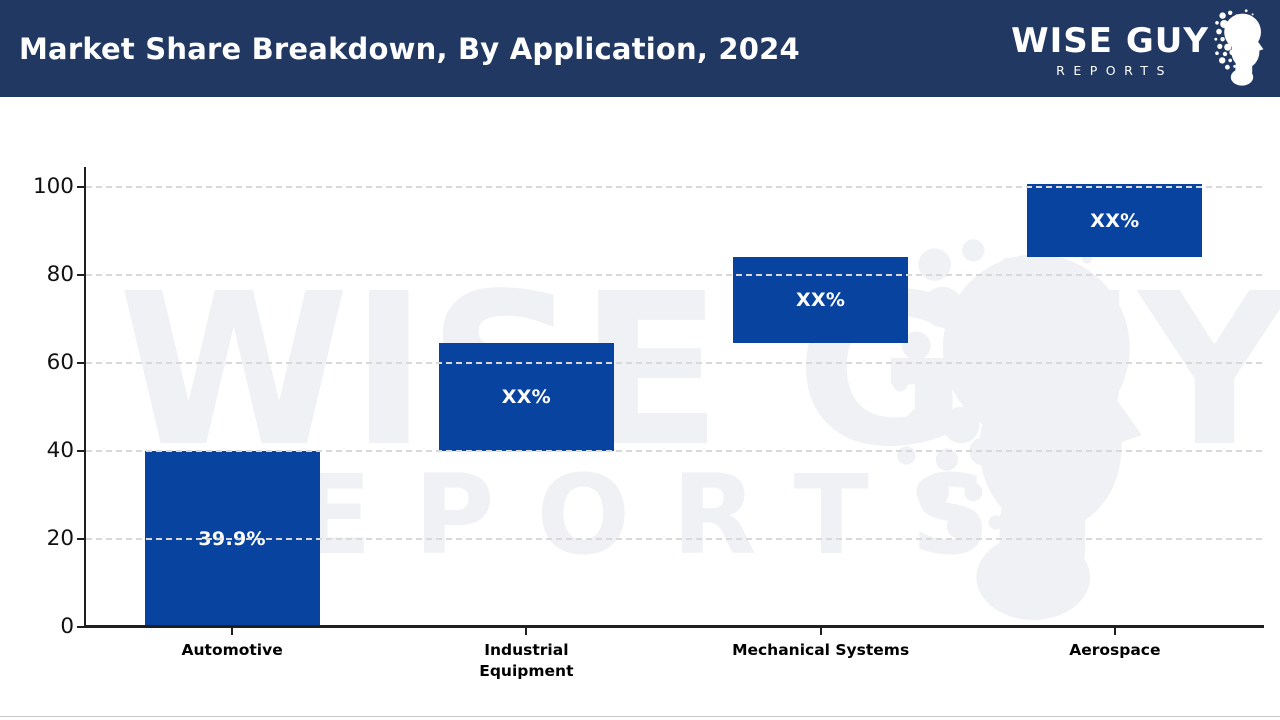 The width and height of the screenshot is (1280, 720). Describe the element at coordinates (1115, 650) in the screenshot. I see `x-tick-label-aerospace: Aerospace` at that location.